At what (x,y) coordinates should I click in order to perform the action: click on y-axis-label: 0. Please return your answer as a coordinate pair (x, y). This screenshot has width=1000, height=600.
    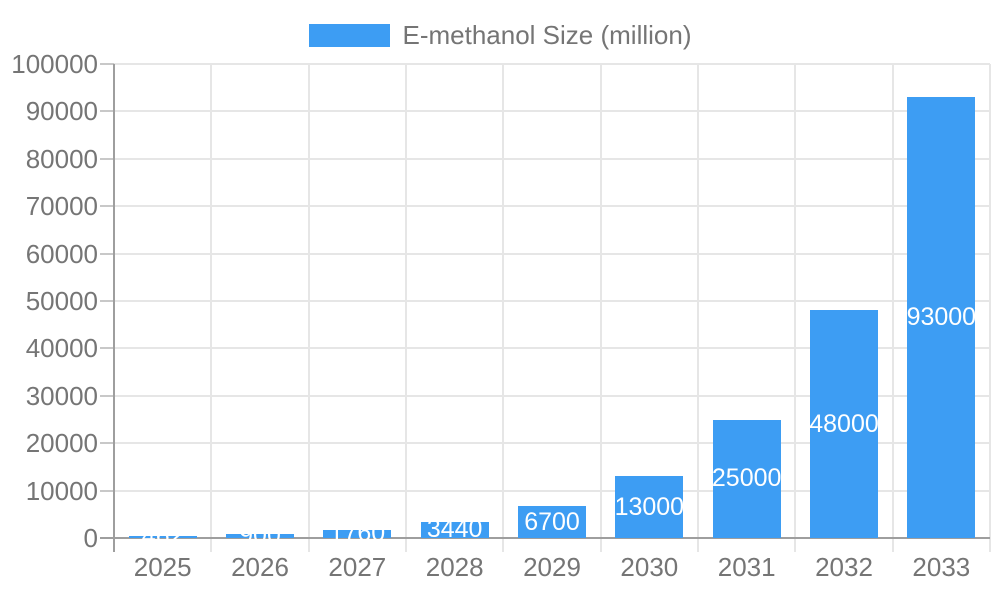
    Looking at the image, I should click on (90, 538).